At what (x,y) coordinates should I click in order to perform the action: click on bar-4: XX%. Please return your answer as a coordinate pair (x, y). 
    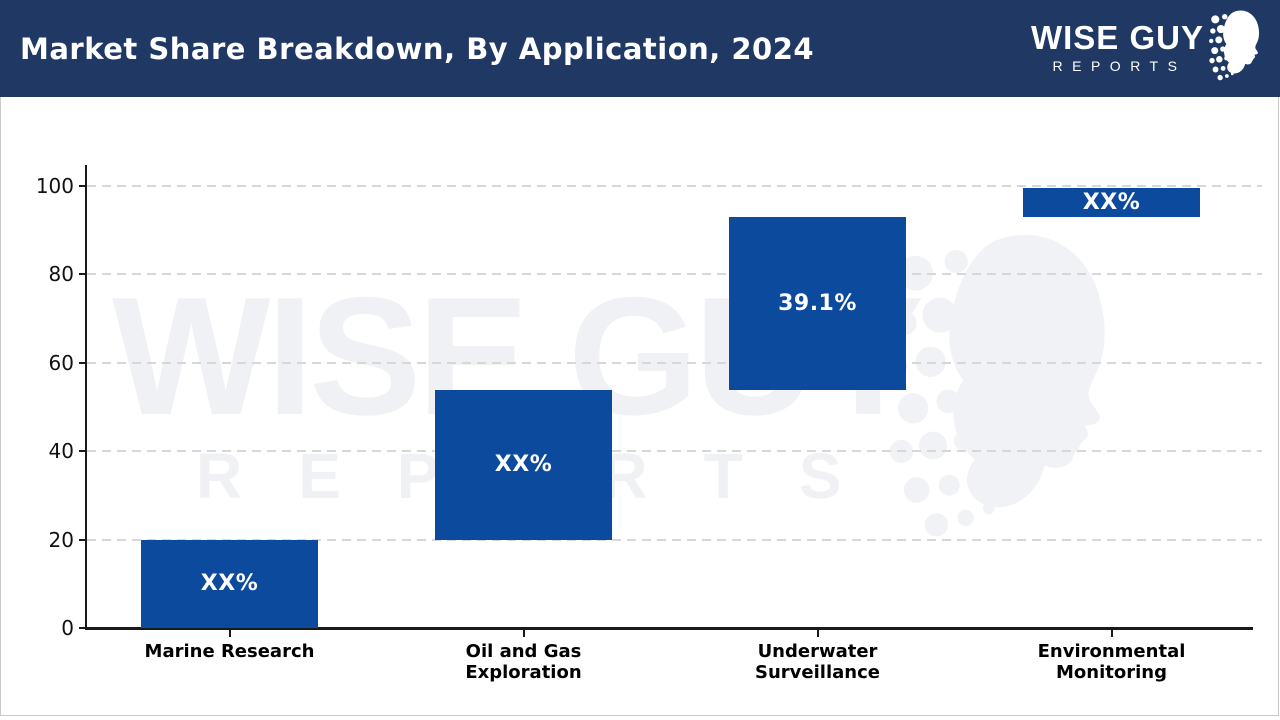
    Looking at the image, I should click on (1111, 203).